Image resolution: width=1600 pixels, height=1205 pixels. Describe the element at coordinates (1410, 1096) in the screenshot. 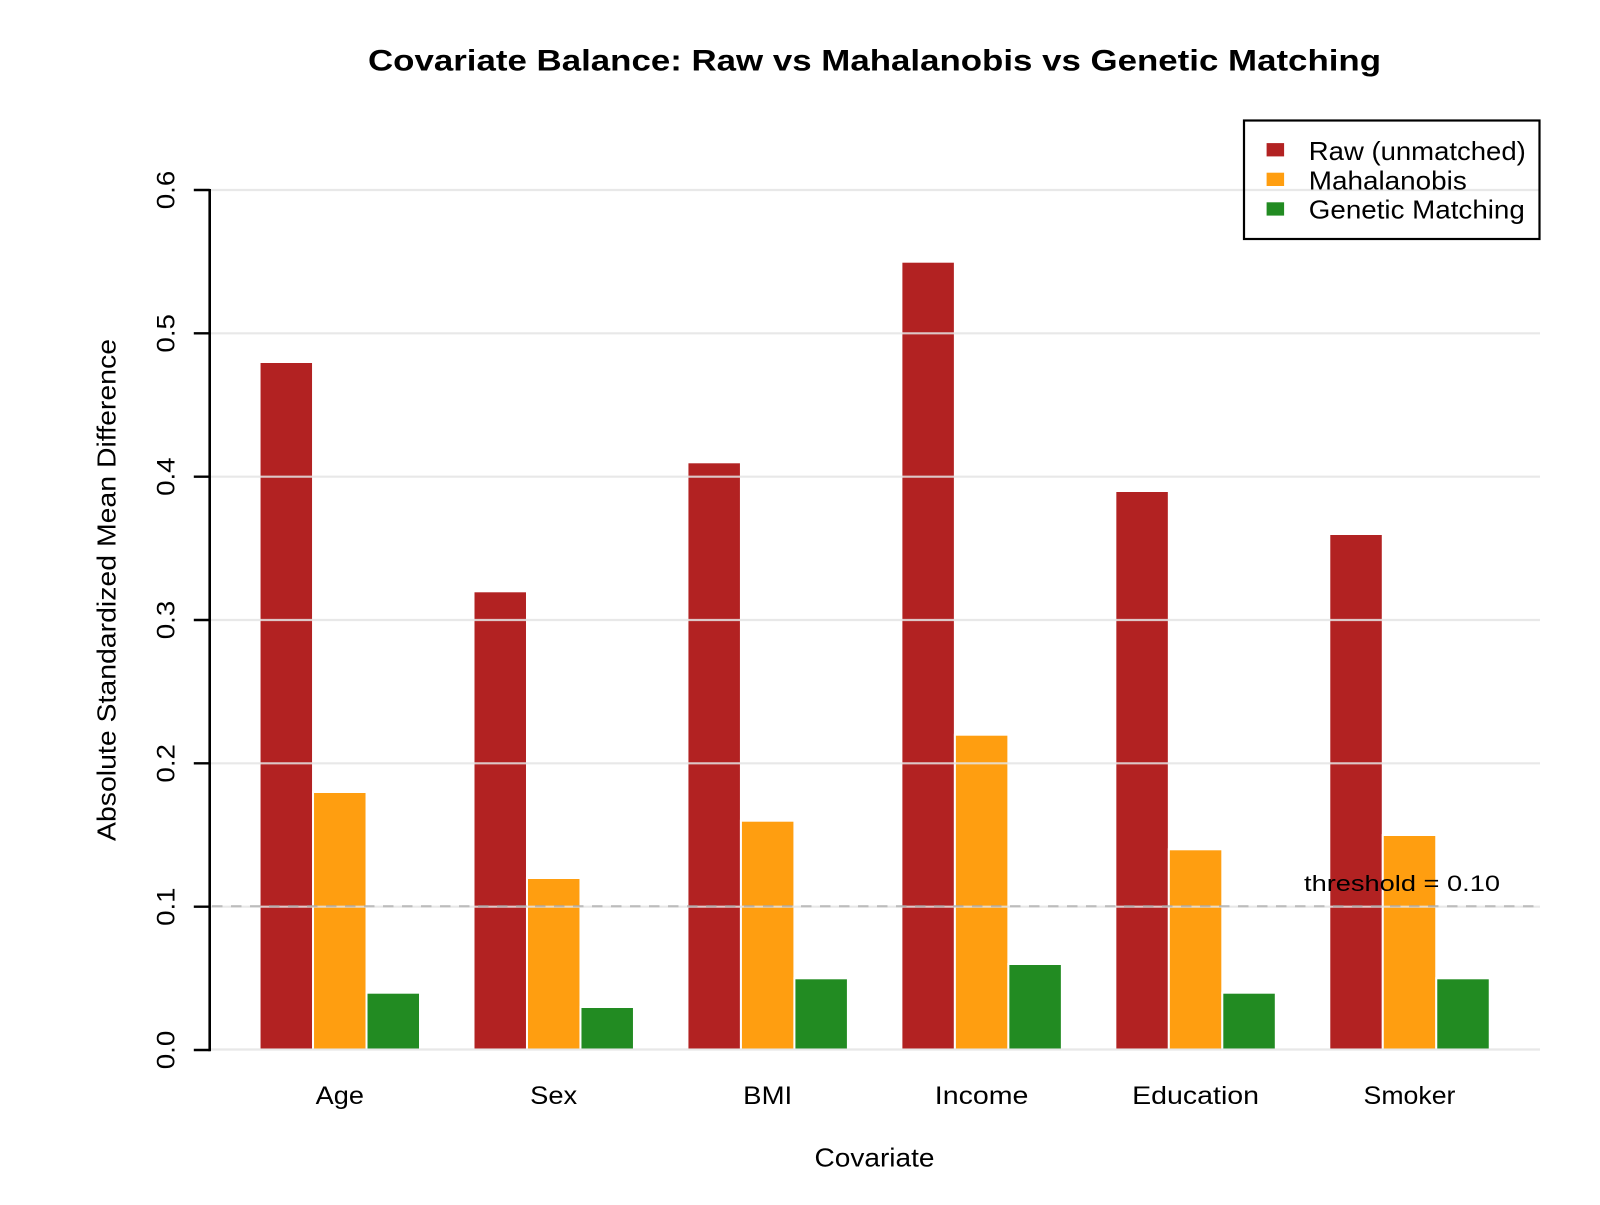

I see `svg-text: Smoker` at that location.